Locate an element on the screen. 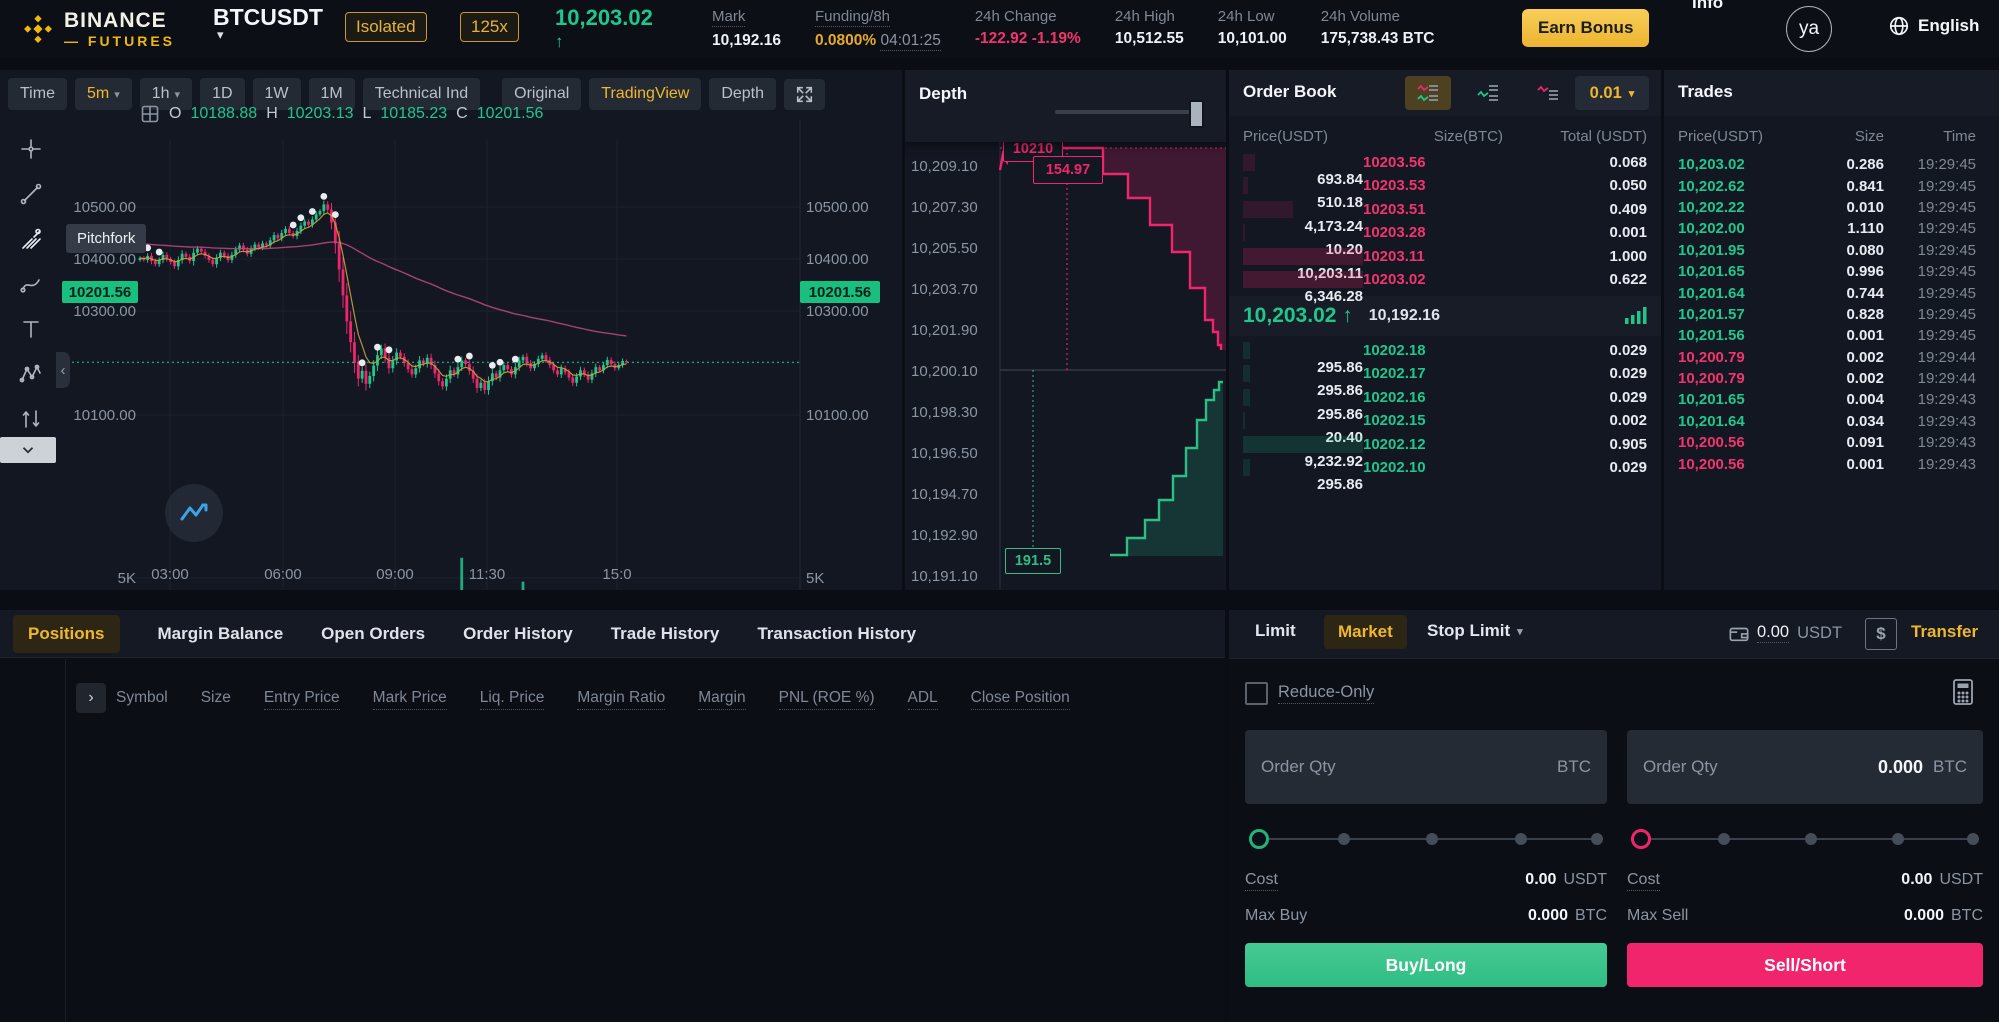  column-entry-price: Entry Price is located at coordinates (301, 699).